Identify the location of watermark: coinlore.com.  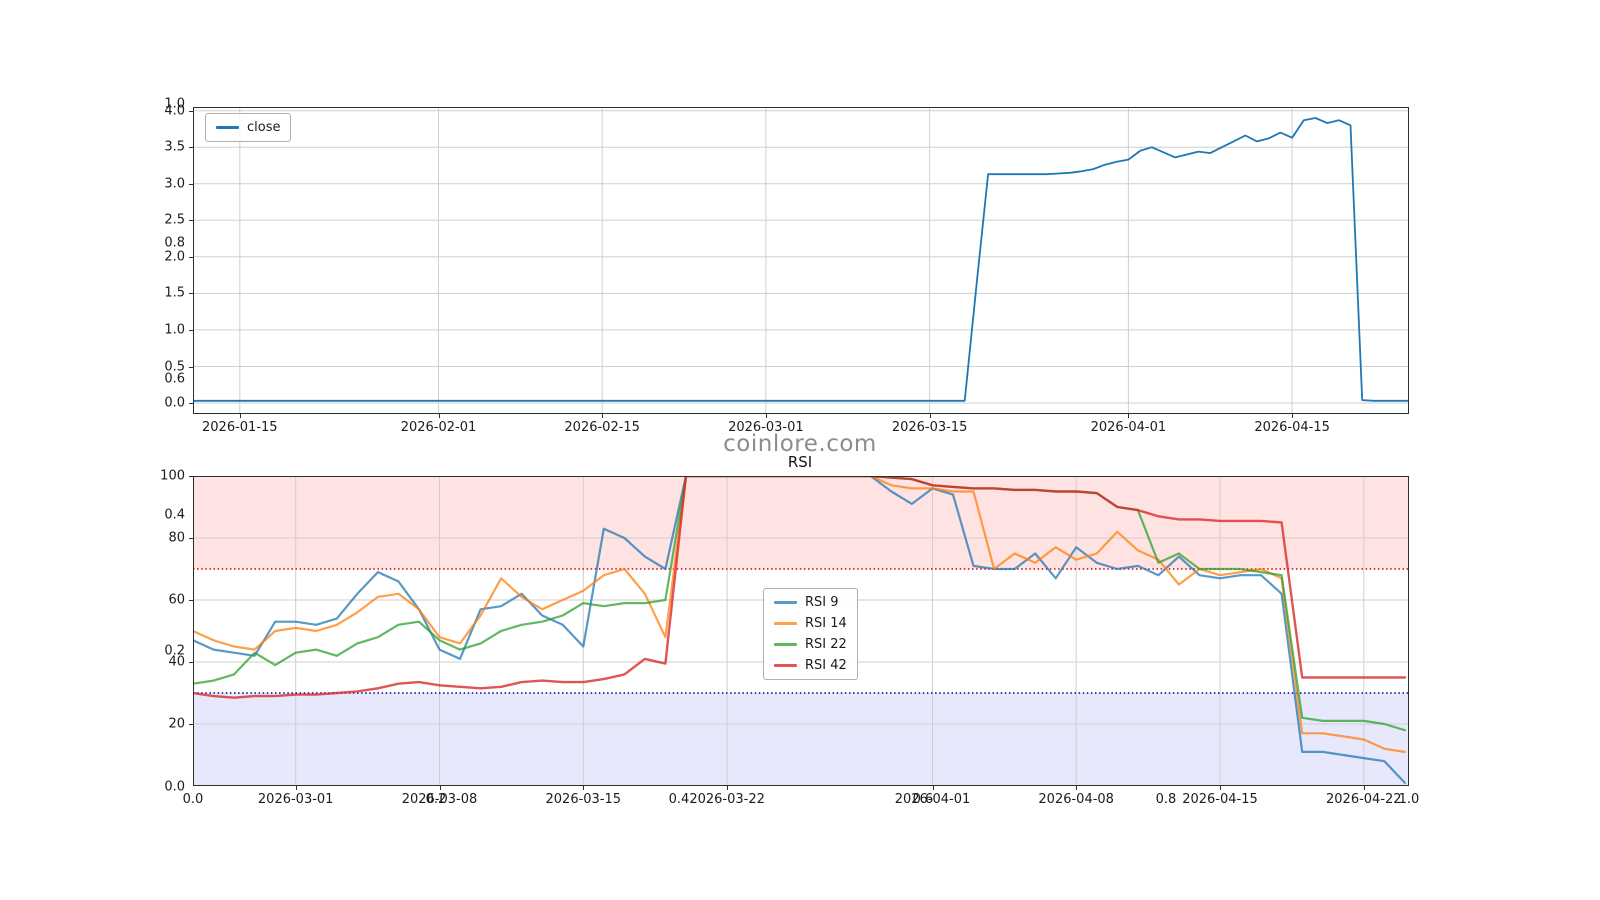
(800, 444).